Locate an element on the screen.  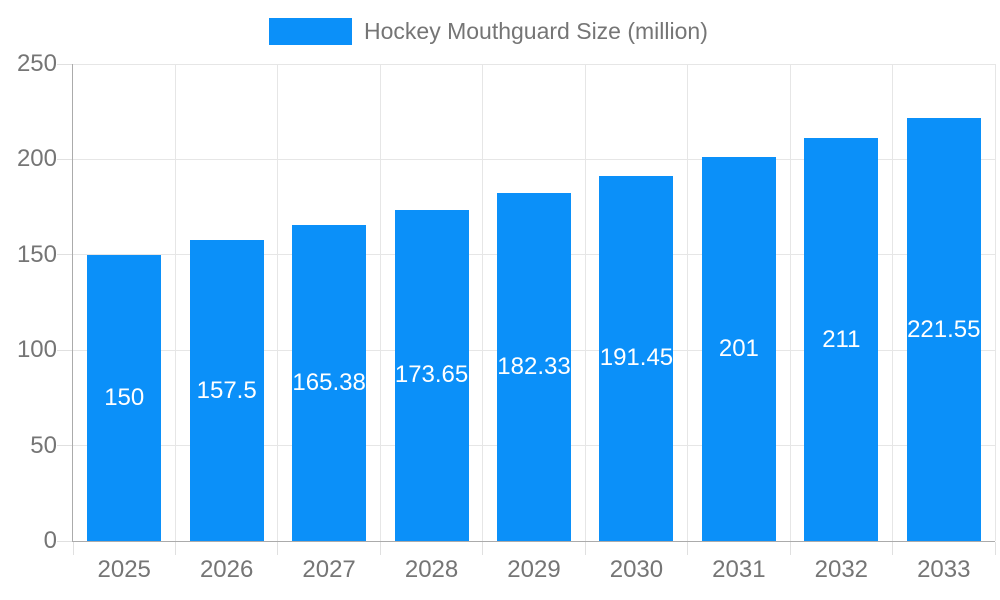
bar-value-label: 211 is located at coordinates (841, 339).